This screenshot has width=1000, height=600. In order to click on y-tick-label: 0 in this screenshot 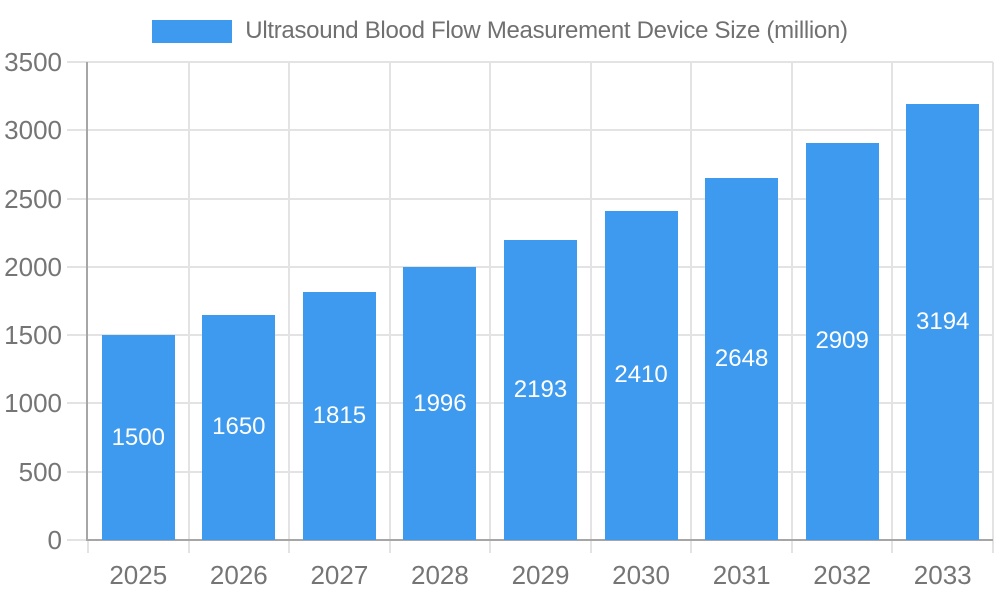, I will do `click(54, 540)`.